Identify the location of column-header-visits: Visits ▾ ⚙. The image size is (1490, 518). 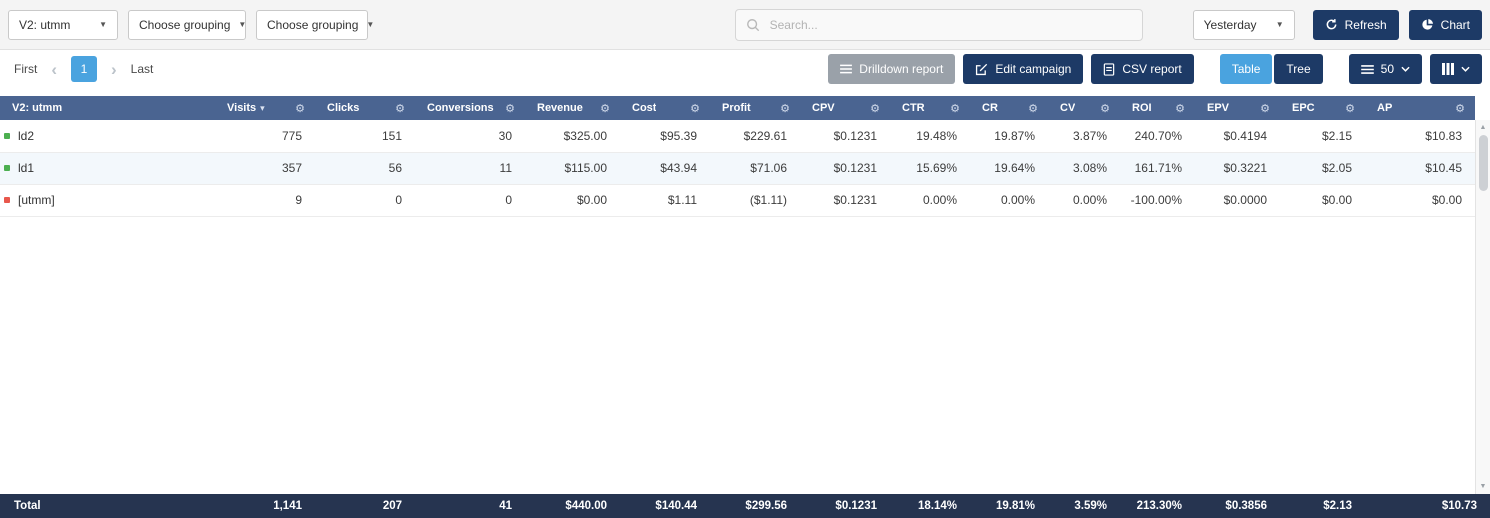
(265, 108).